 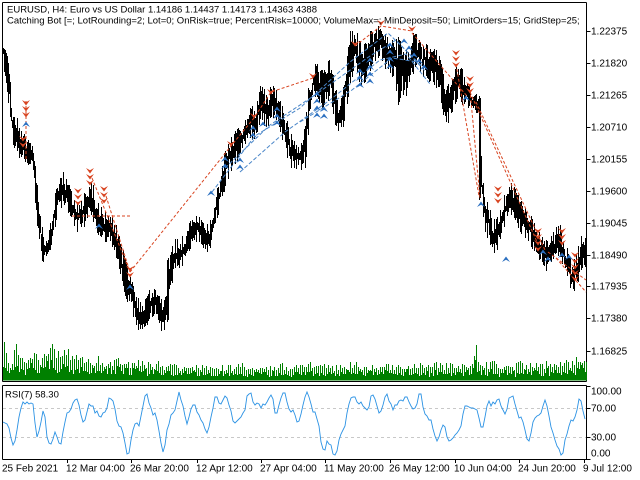 What do you see at coordinates (609, 160) in the screenshot?
I see `svg-text: 1.20155` at bounding box center [609, 160].